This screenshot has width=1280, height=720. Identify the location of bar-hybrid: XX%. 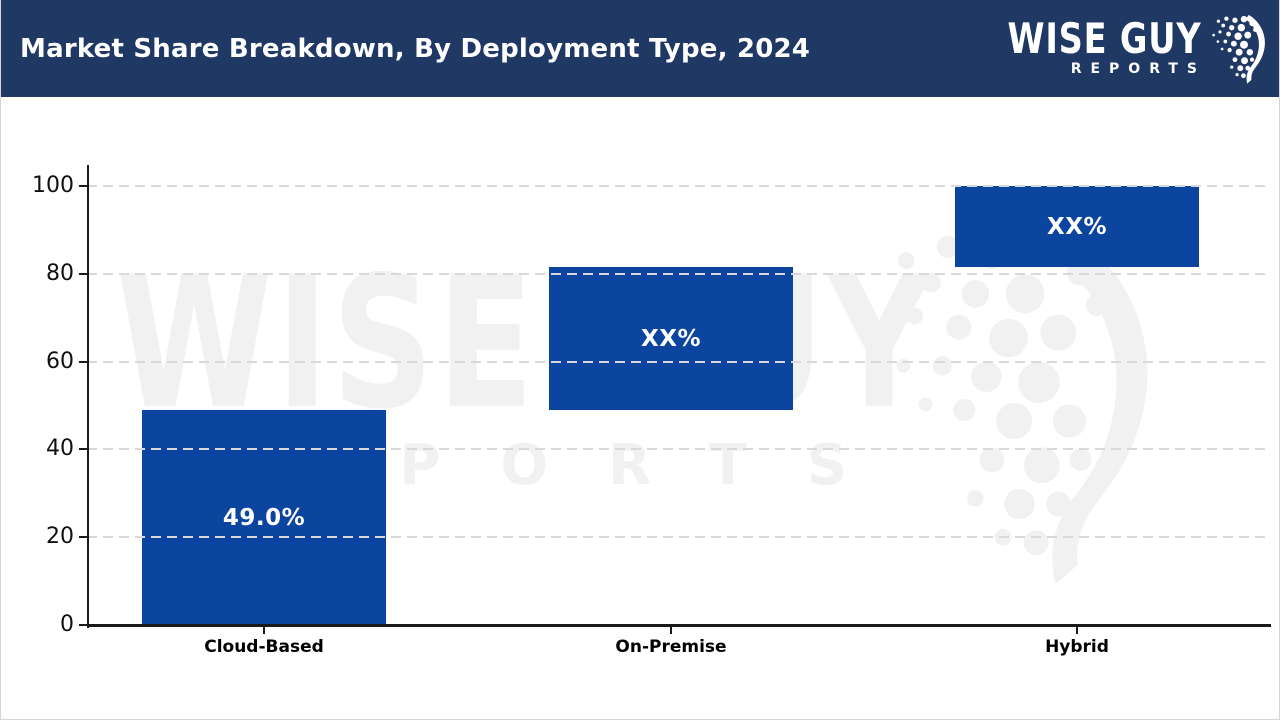
(1077, 226).